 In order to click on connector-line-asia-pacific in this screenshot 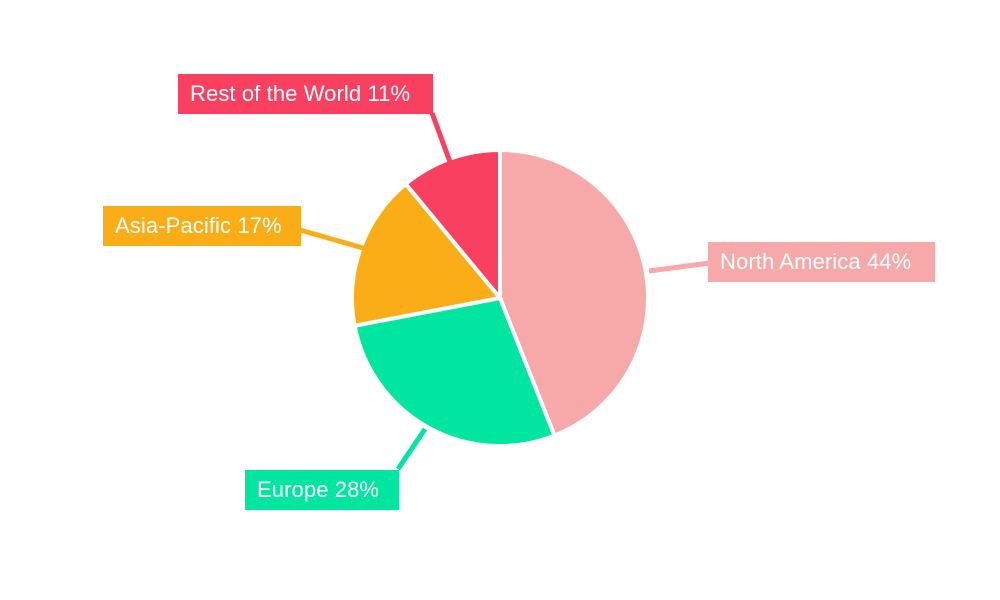, I will do `click(331, 239)`.